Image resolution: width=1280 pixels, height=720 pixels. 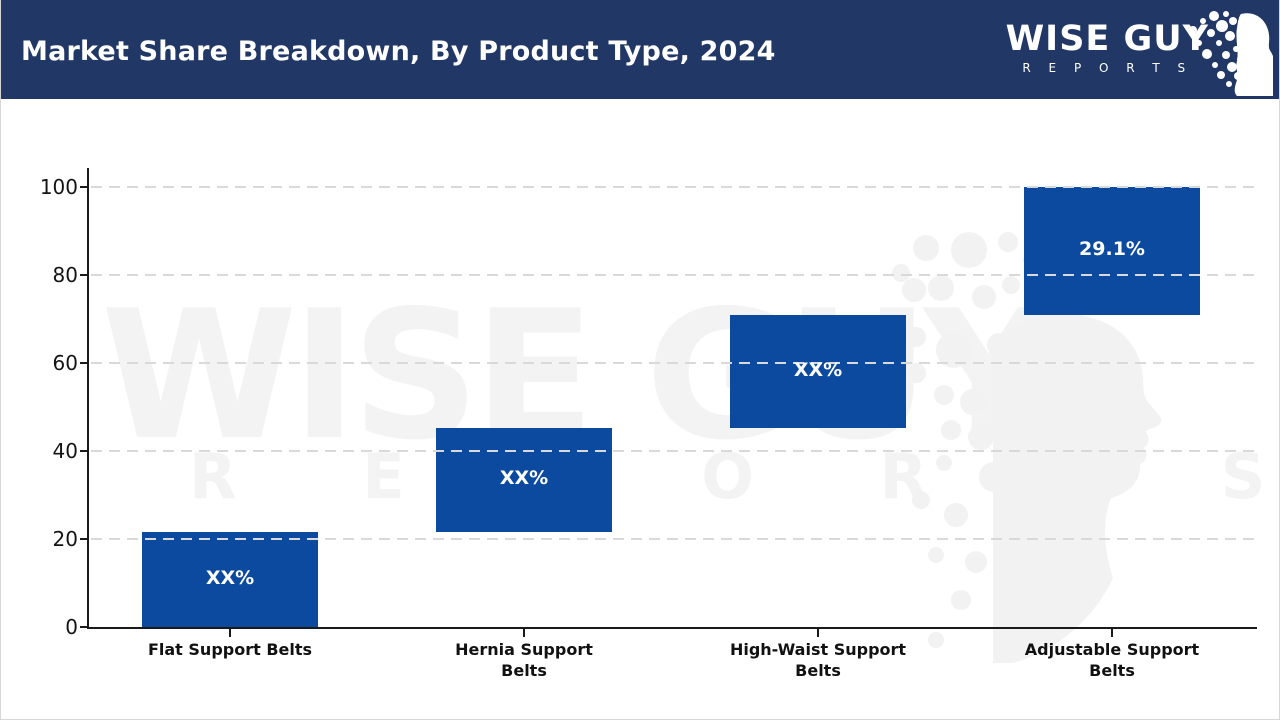 I want to click on x-axis-category-line: Flat Support Belts, so click(x=230, y=649).